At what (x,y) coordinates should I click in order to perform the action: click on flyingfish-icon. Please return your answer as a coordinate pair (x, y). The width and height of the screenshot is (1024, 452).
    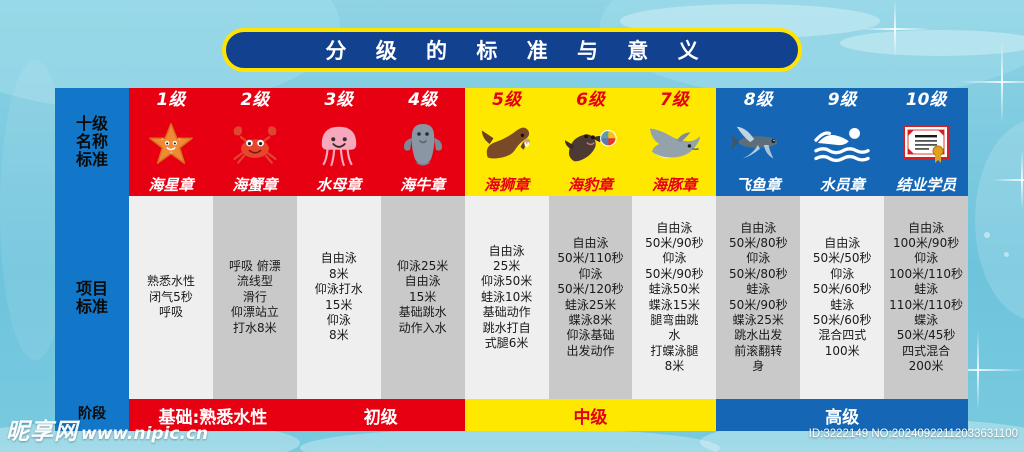
    Looking at the image, I should click on (758, 143).